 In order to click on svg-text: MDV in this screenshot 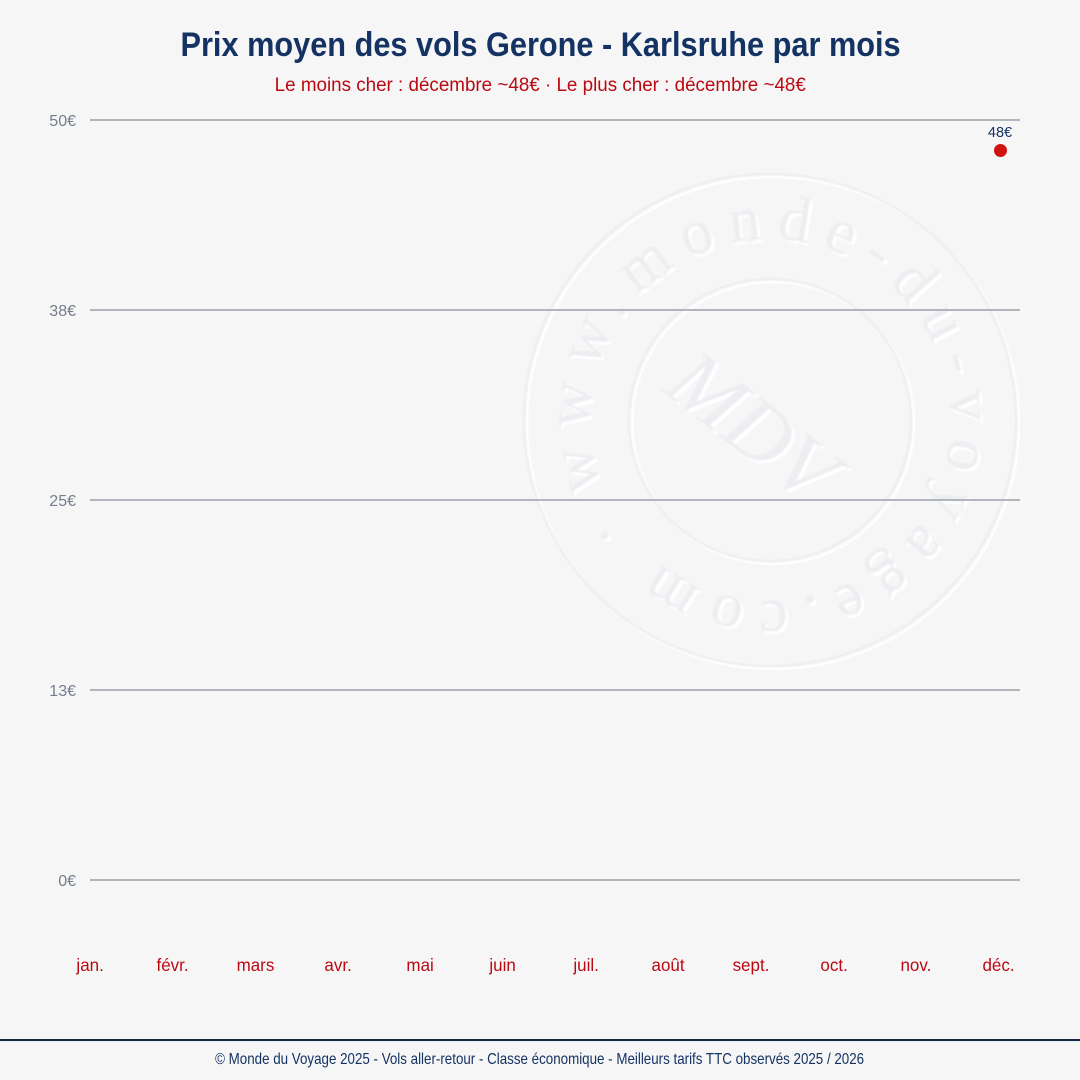, I will do `click(755, 427)`.